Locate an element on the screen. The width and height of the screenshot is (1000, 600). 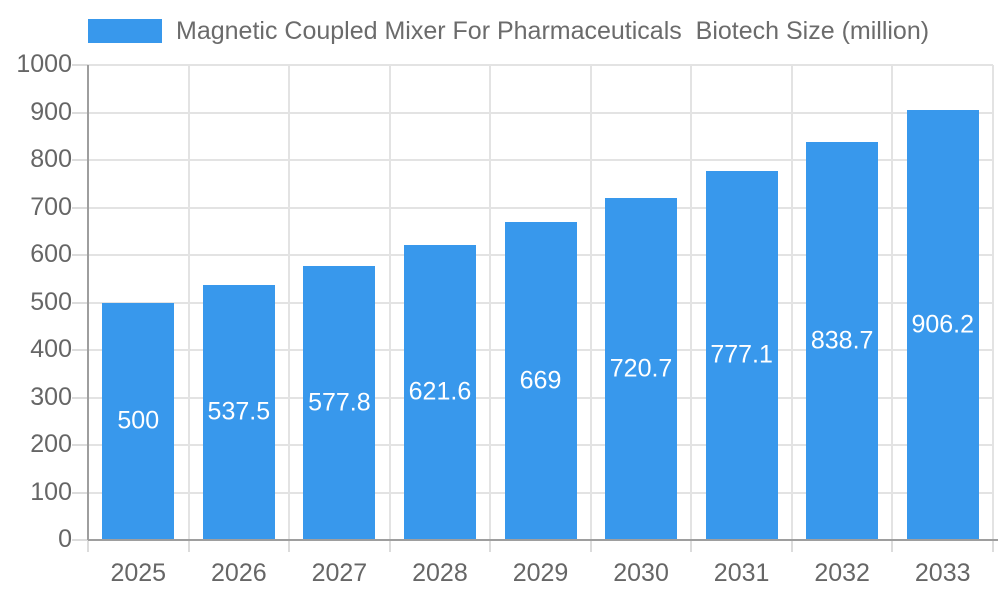
y-axis-label: 500 is located at coordinates (51, 301).